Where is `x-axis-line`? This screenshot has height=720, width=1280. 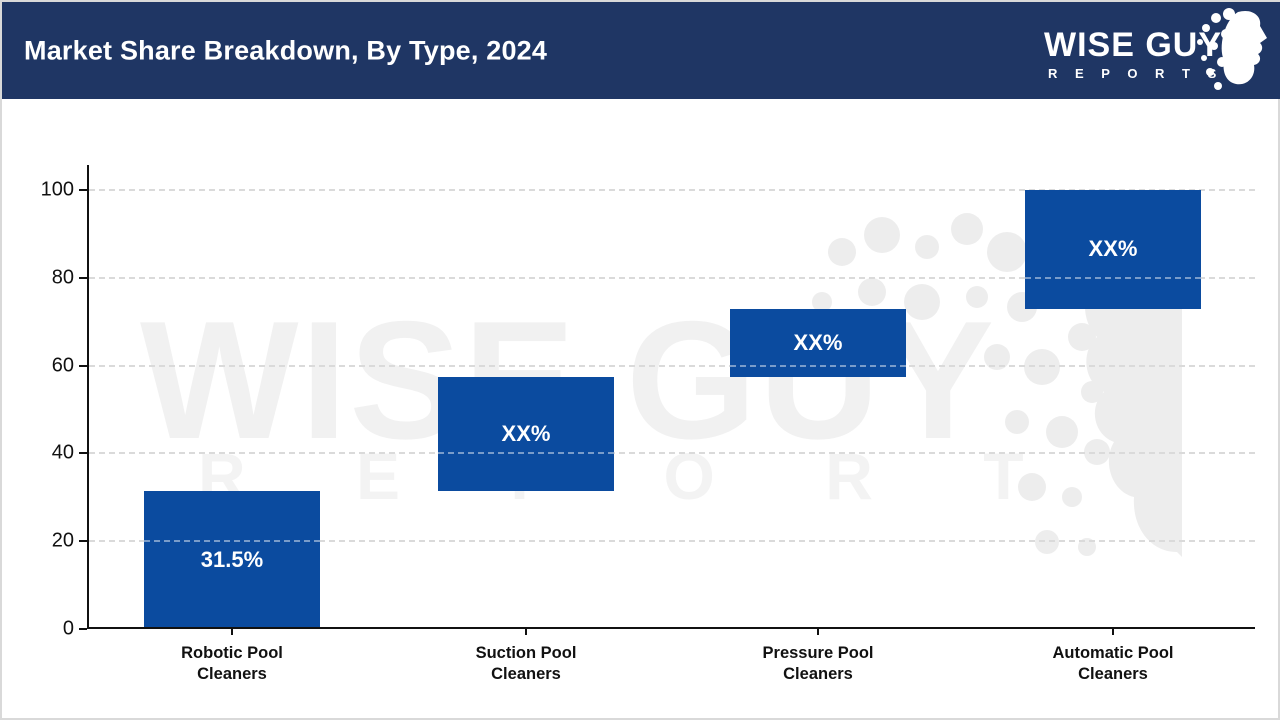
x-axis-line is located at coordinates (671, 628).